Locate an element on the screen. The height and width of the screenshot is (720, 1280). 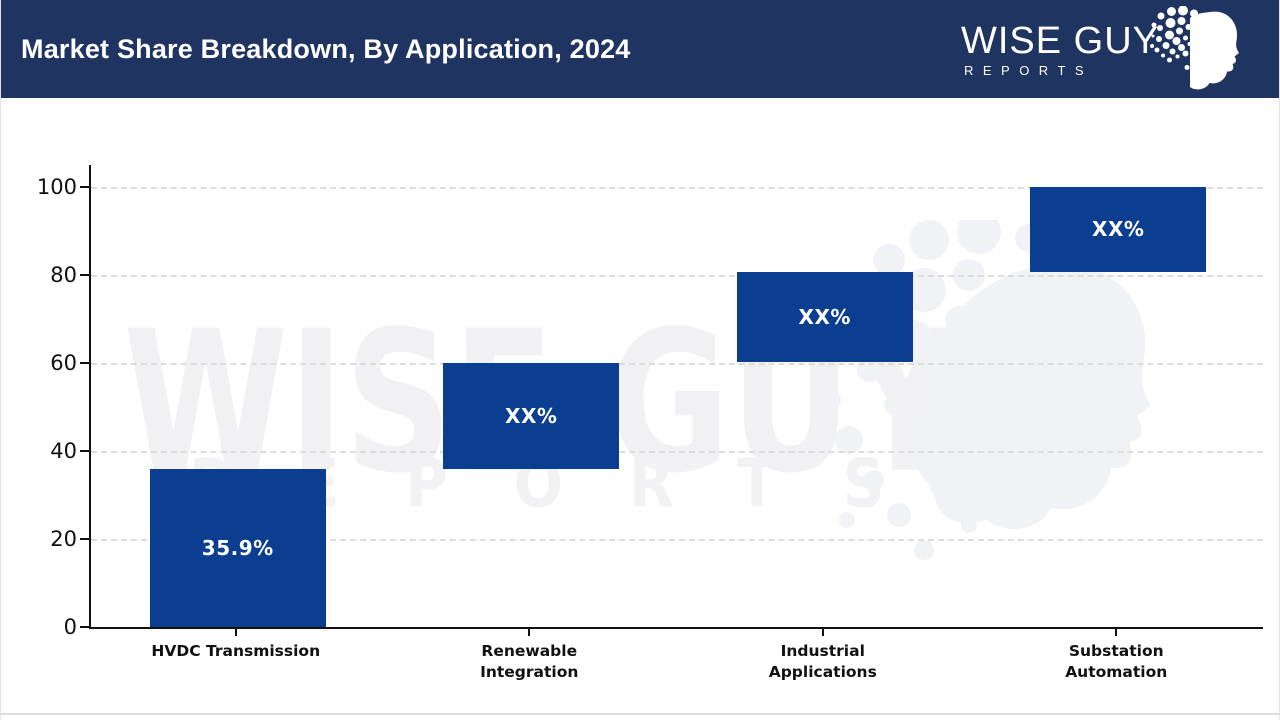
bar-substation-automation: XX% is located at coordinates (1118, 229).